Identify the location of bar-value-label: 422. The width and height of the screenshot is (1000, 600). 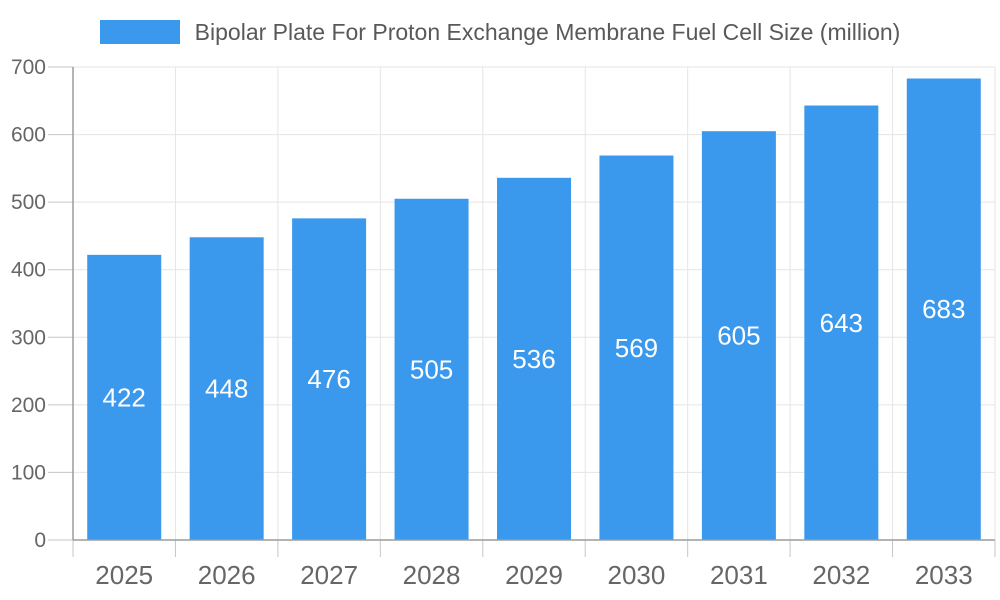
(124, 397).